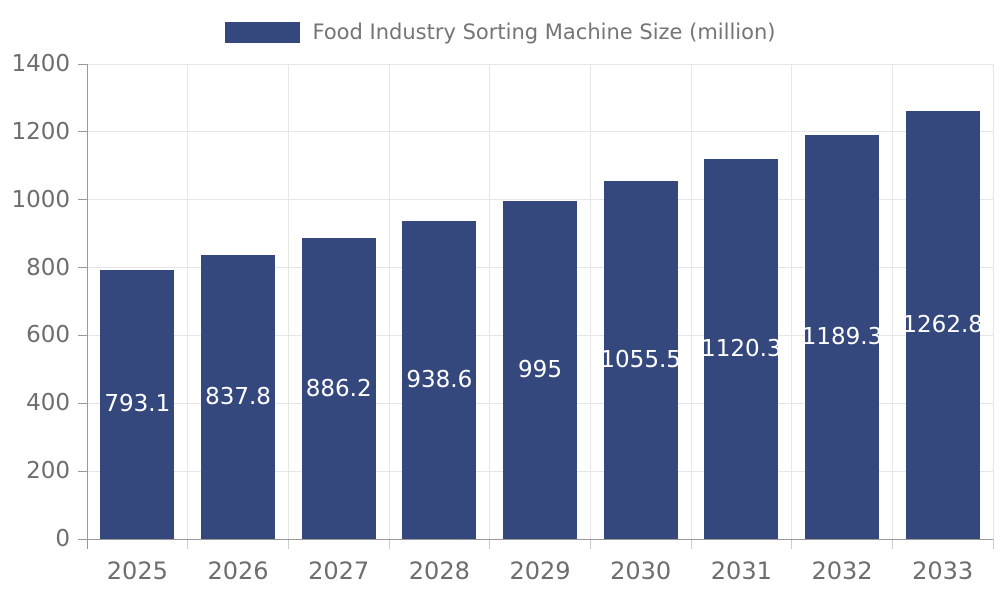 Image resolution: width=1000 pixels, height=600 pixels. I want to click on bar-value-label: 1189.3, so click(842, 337).